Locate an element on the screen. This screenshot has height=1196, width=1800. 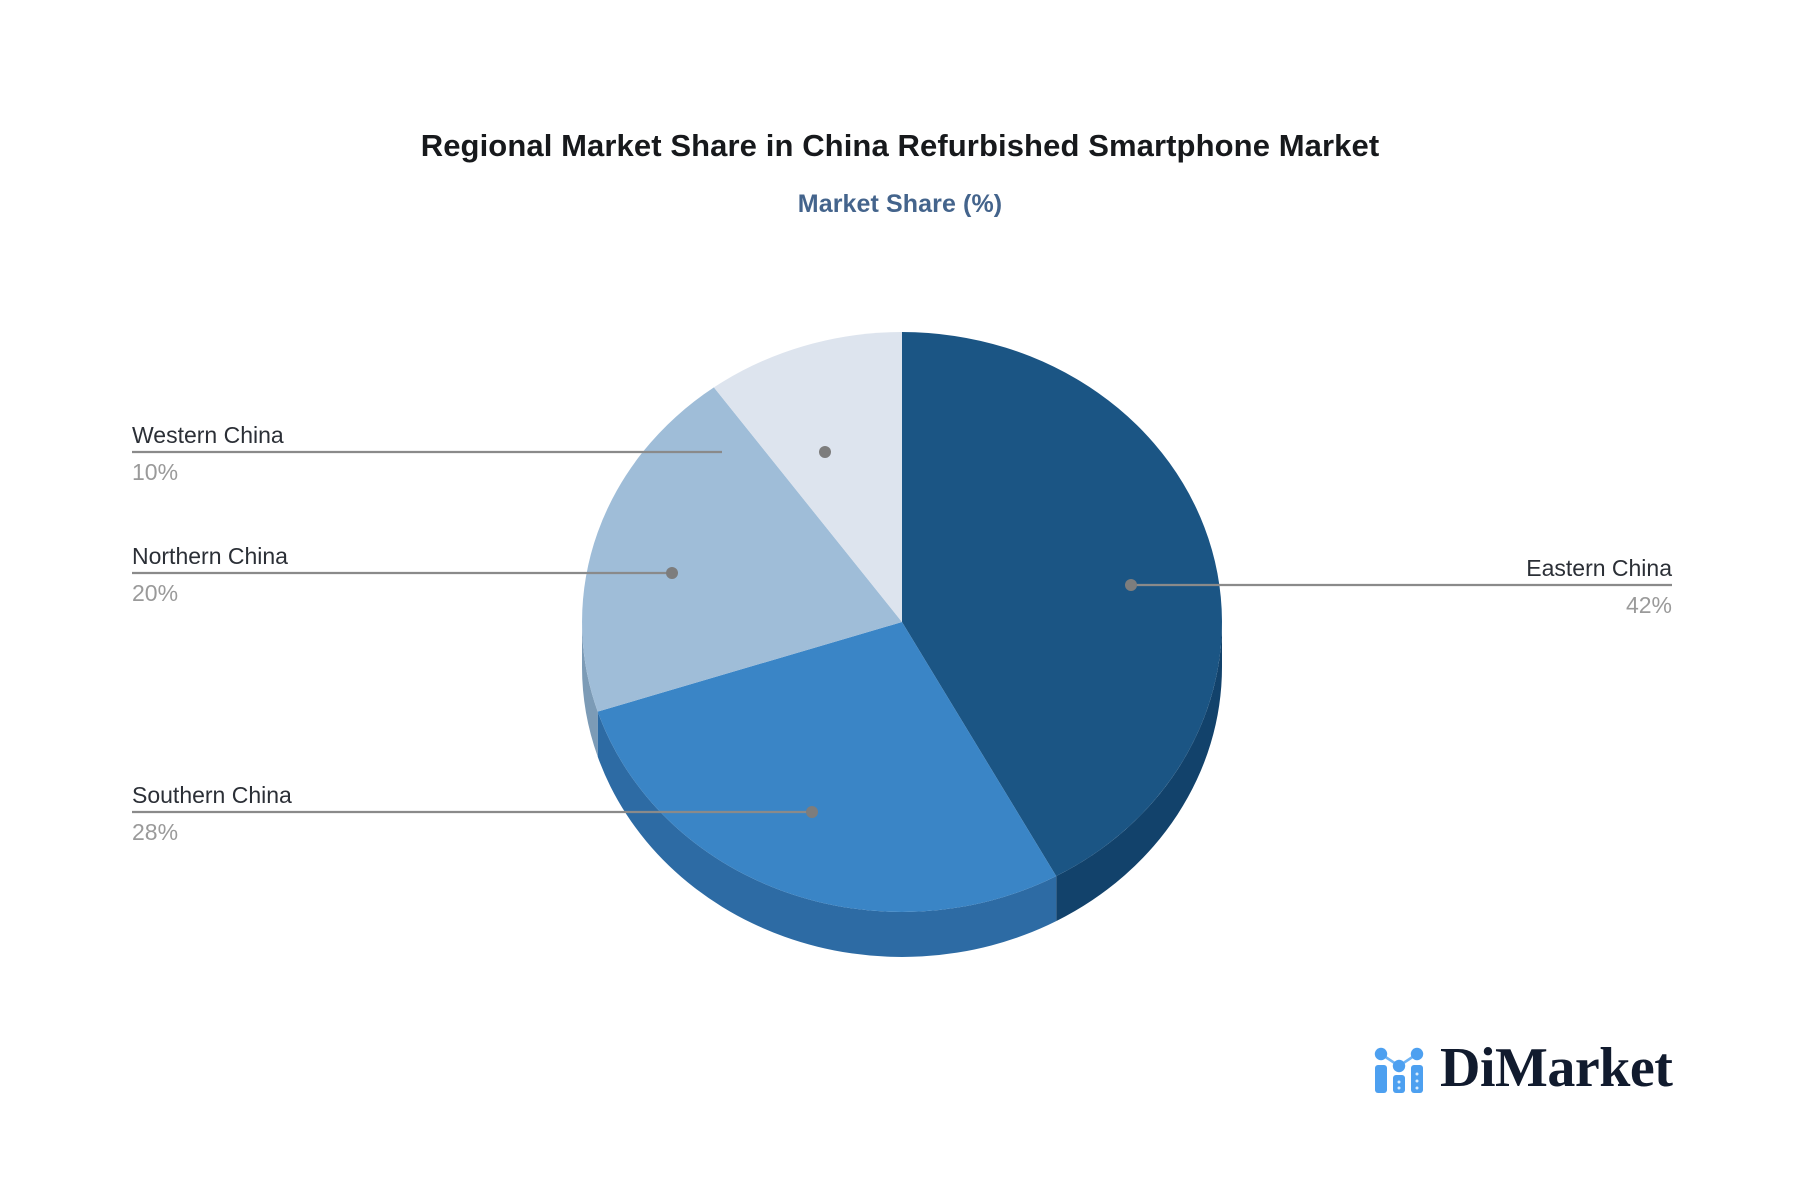
brand-name: DiMarket is located at coordinates (1556, 1068).